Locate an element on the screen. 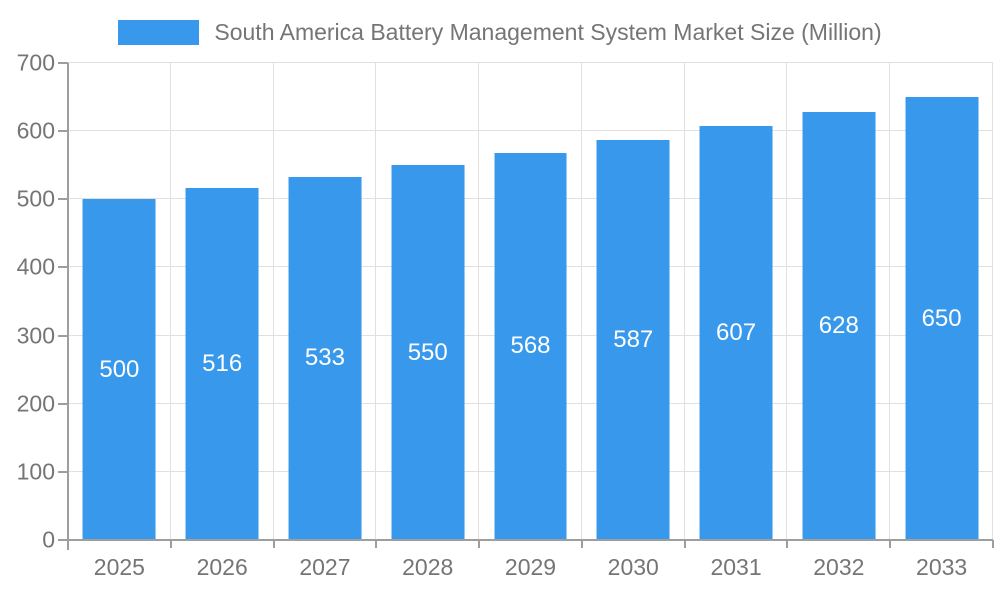 The height and width of the screenshot is (600, 1000). bar: 550 is located at coordinates (428, 352).